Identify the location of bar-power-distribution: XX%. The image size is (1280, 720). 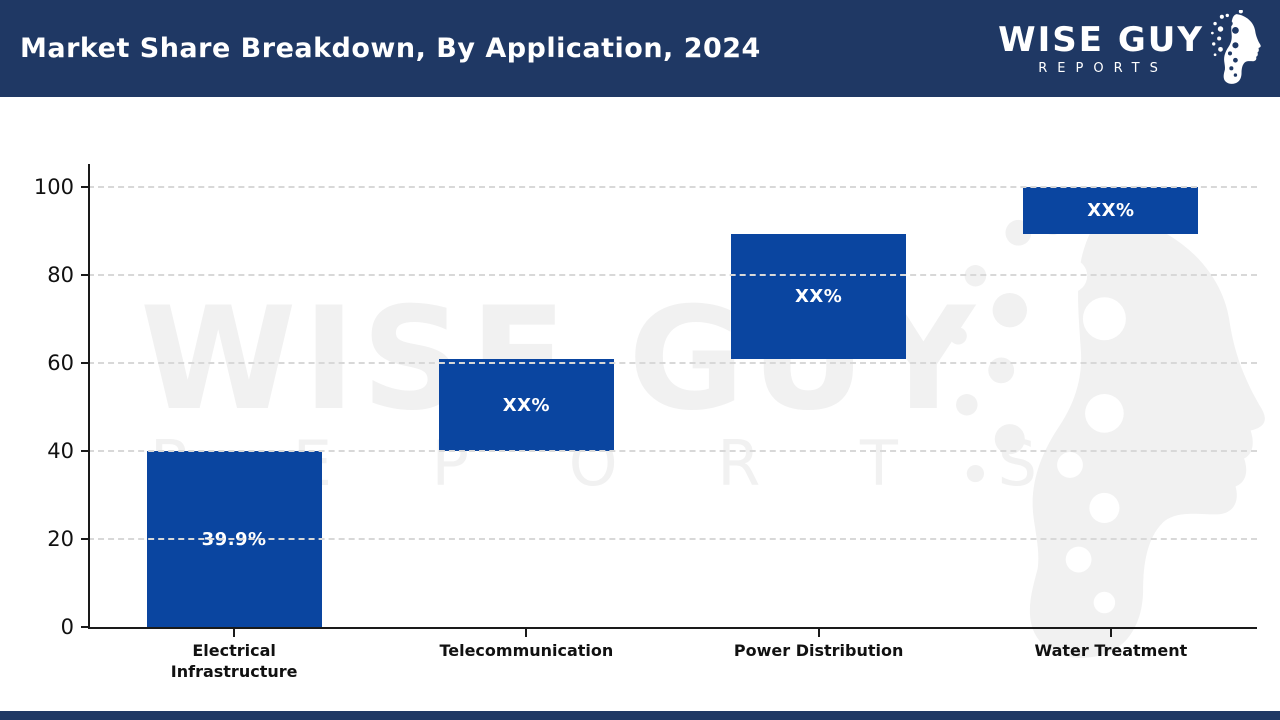
(819, 296).